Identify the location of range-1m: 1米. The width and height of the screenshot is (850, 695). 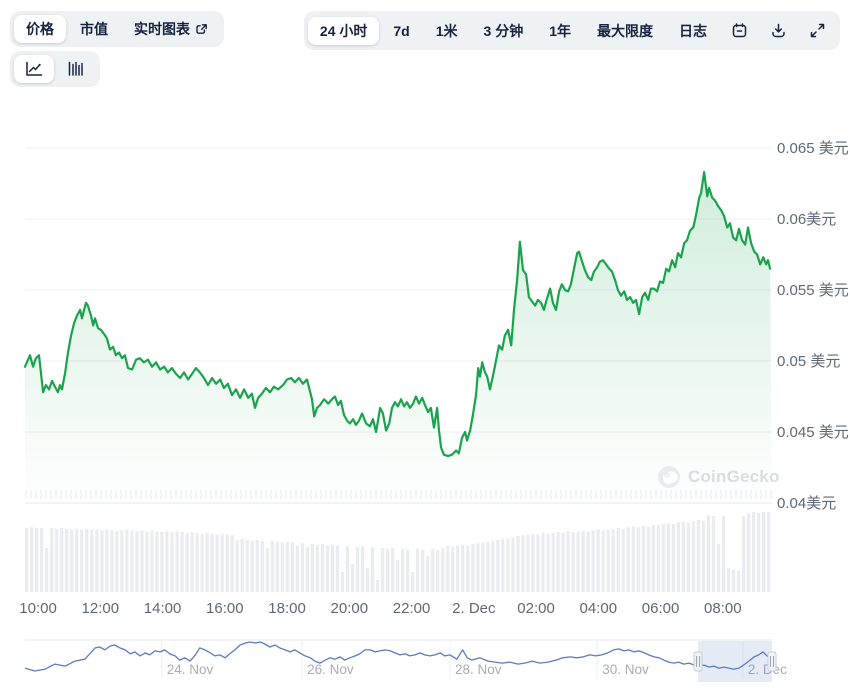
(447, 31).